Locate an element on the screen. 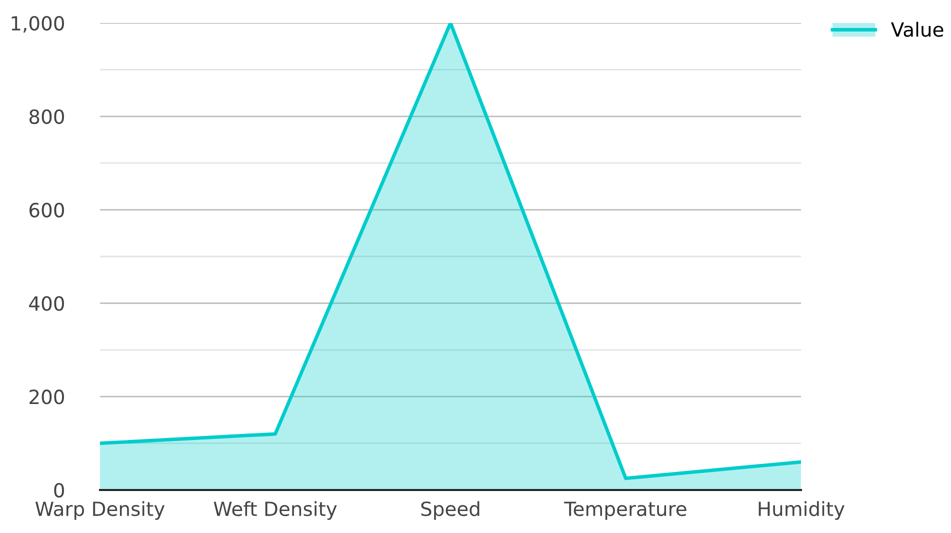 This screenshot has height=533, width=951. y-tick-label: 800 is located at coordinates (46, 116).